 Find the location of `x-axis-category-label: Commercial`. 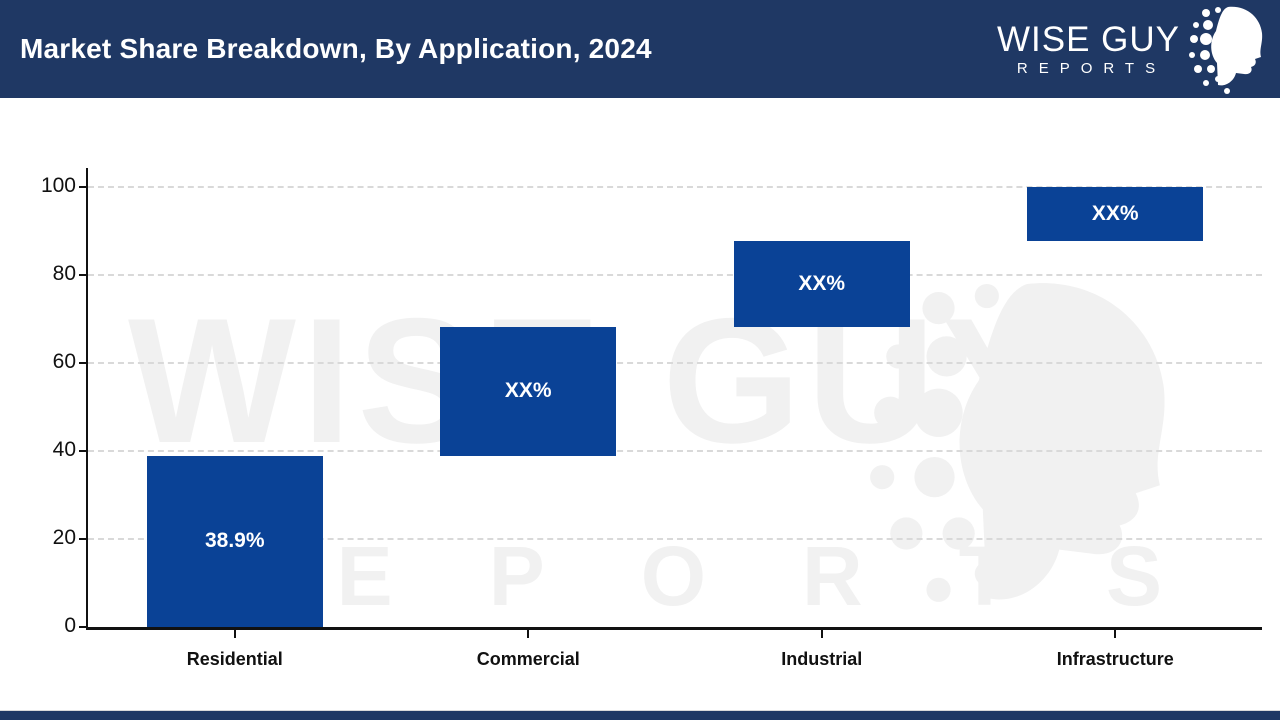

x-axis-category-label: Commercial is located at coordinates (528, 659).